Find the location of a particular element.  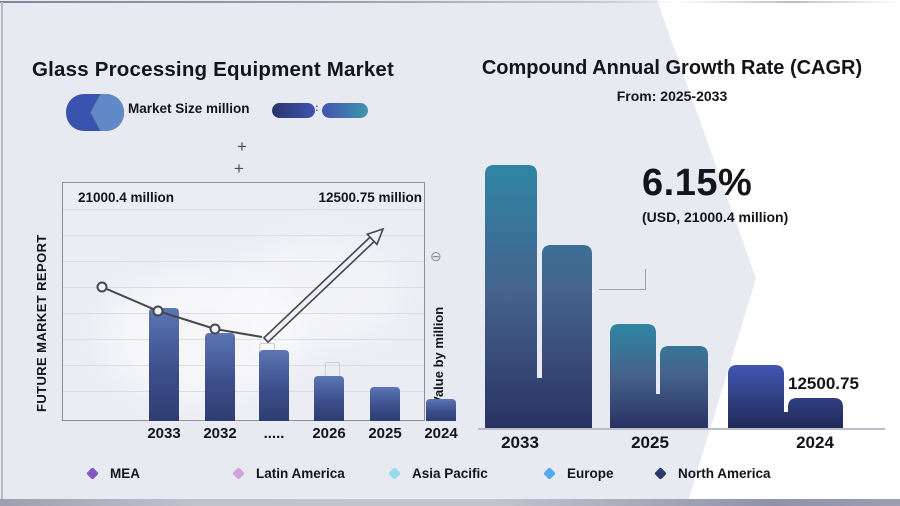

market-bar-2033 is located at coordinates (164, 364).